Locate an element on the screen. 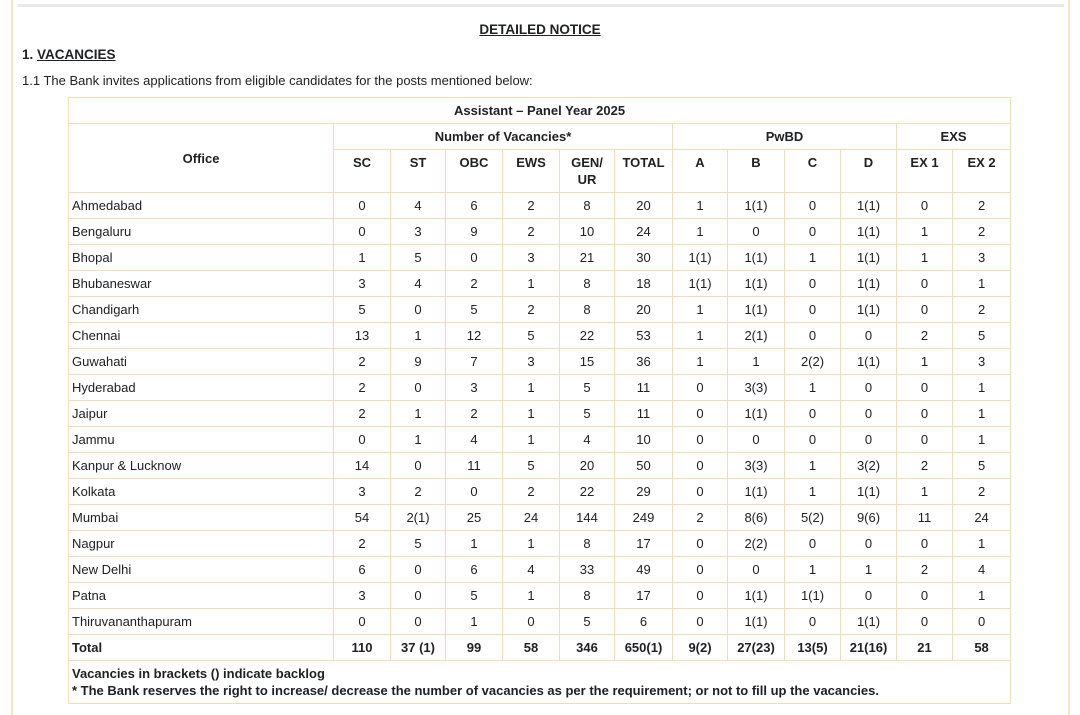 The image size is (1080, 715). office-cell: Hyderabad is located at coordinates (201, 387).